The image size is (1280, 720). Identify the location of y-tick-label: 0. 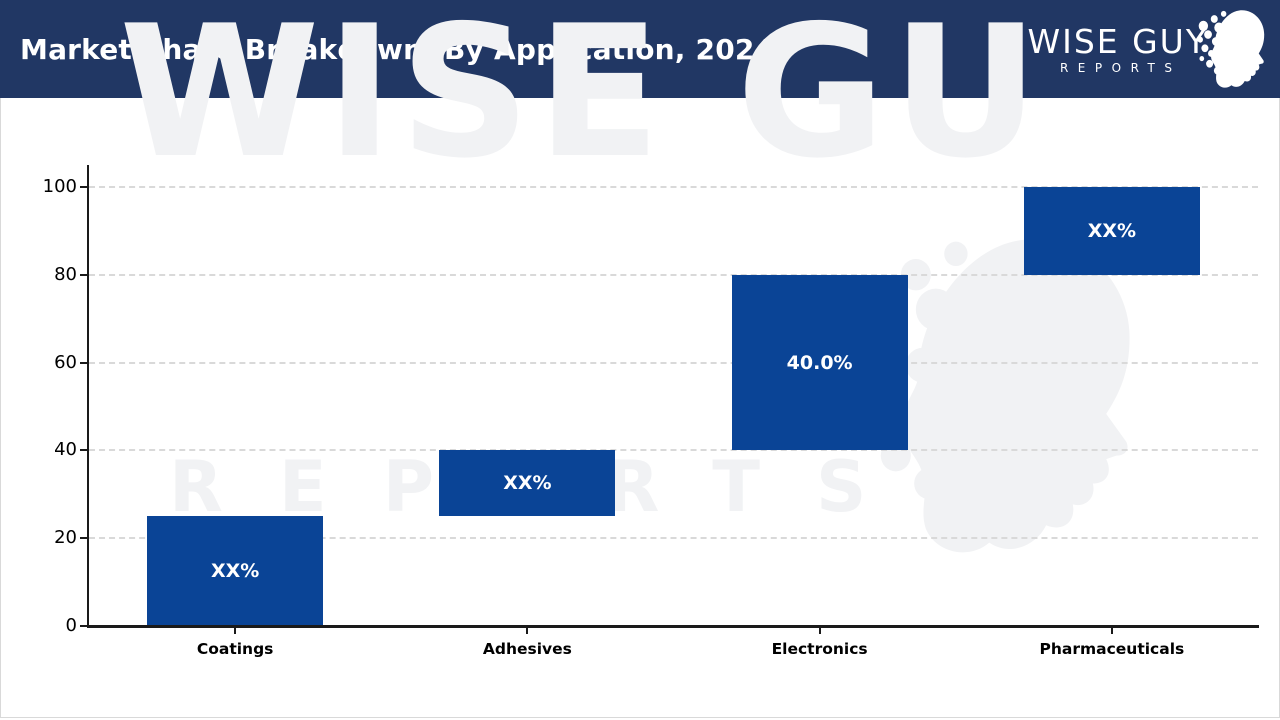
(71, 625).